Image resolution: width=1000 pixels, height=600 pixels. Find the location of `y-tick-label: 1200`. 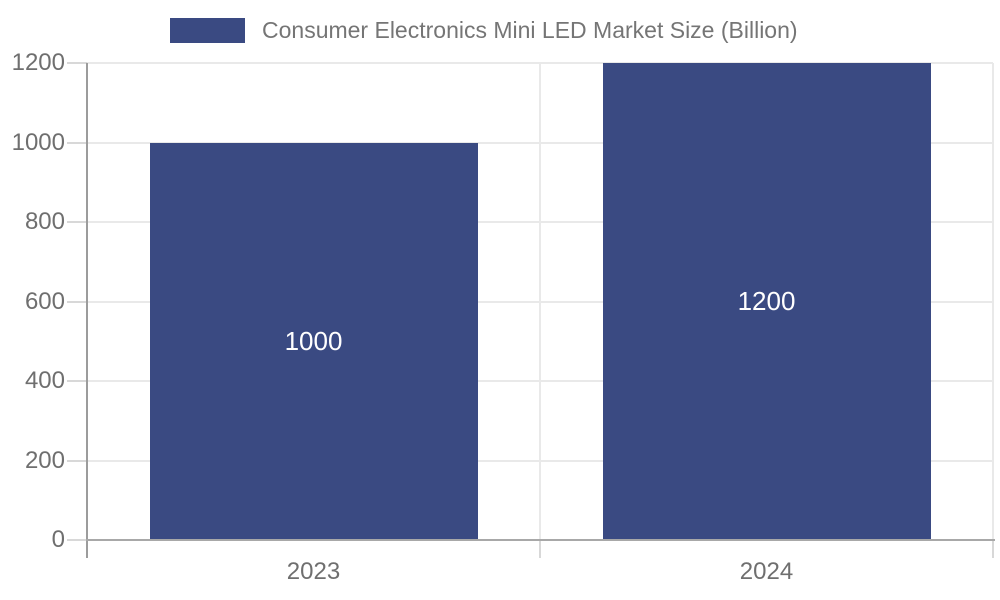

y-tick-label: 1200 is located at coordinates (38, 62).